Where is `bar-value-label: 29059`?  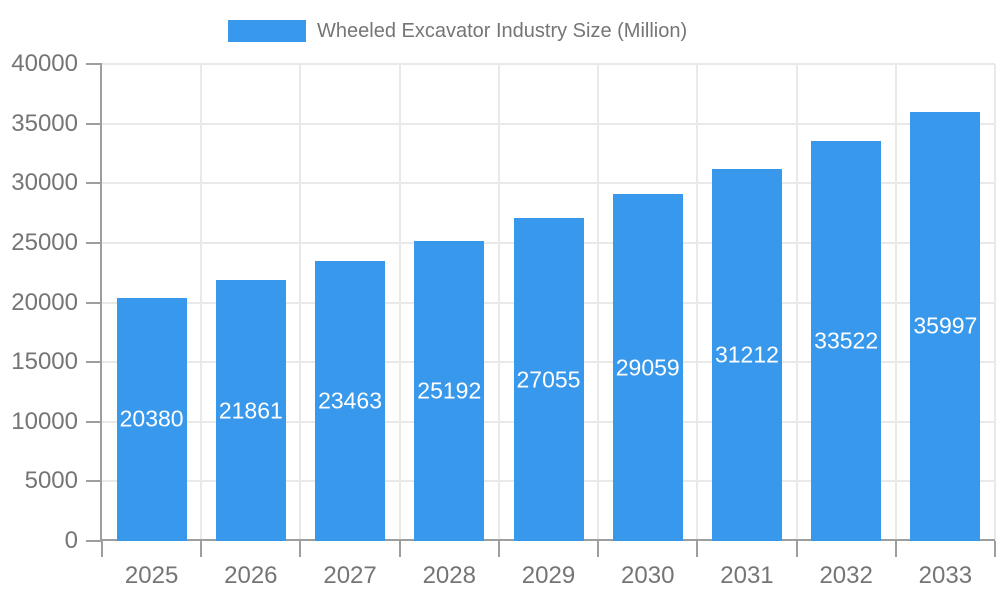 bar-value-label: 29059 is located at coordinates (647, 367).